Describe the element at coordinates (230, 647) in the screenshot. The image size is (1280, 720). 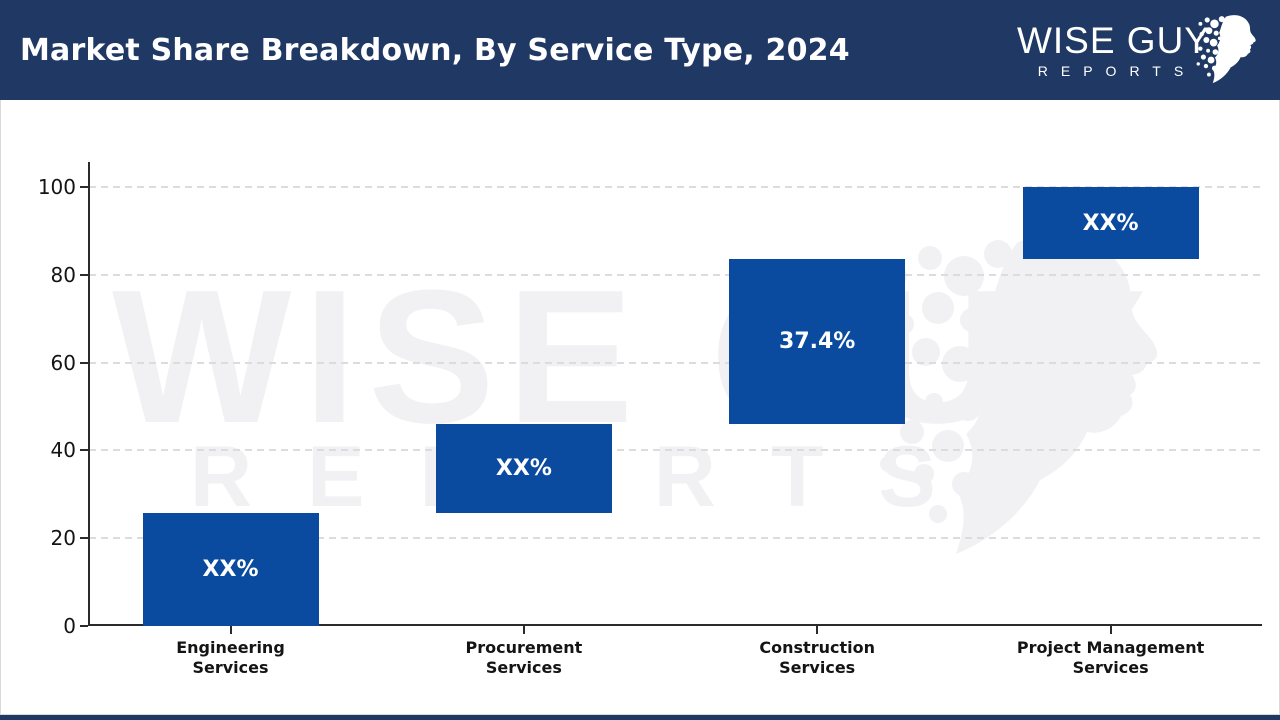
I see `x-category-label-line: Engineering` at that location.